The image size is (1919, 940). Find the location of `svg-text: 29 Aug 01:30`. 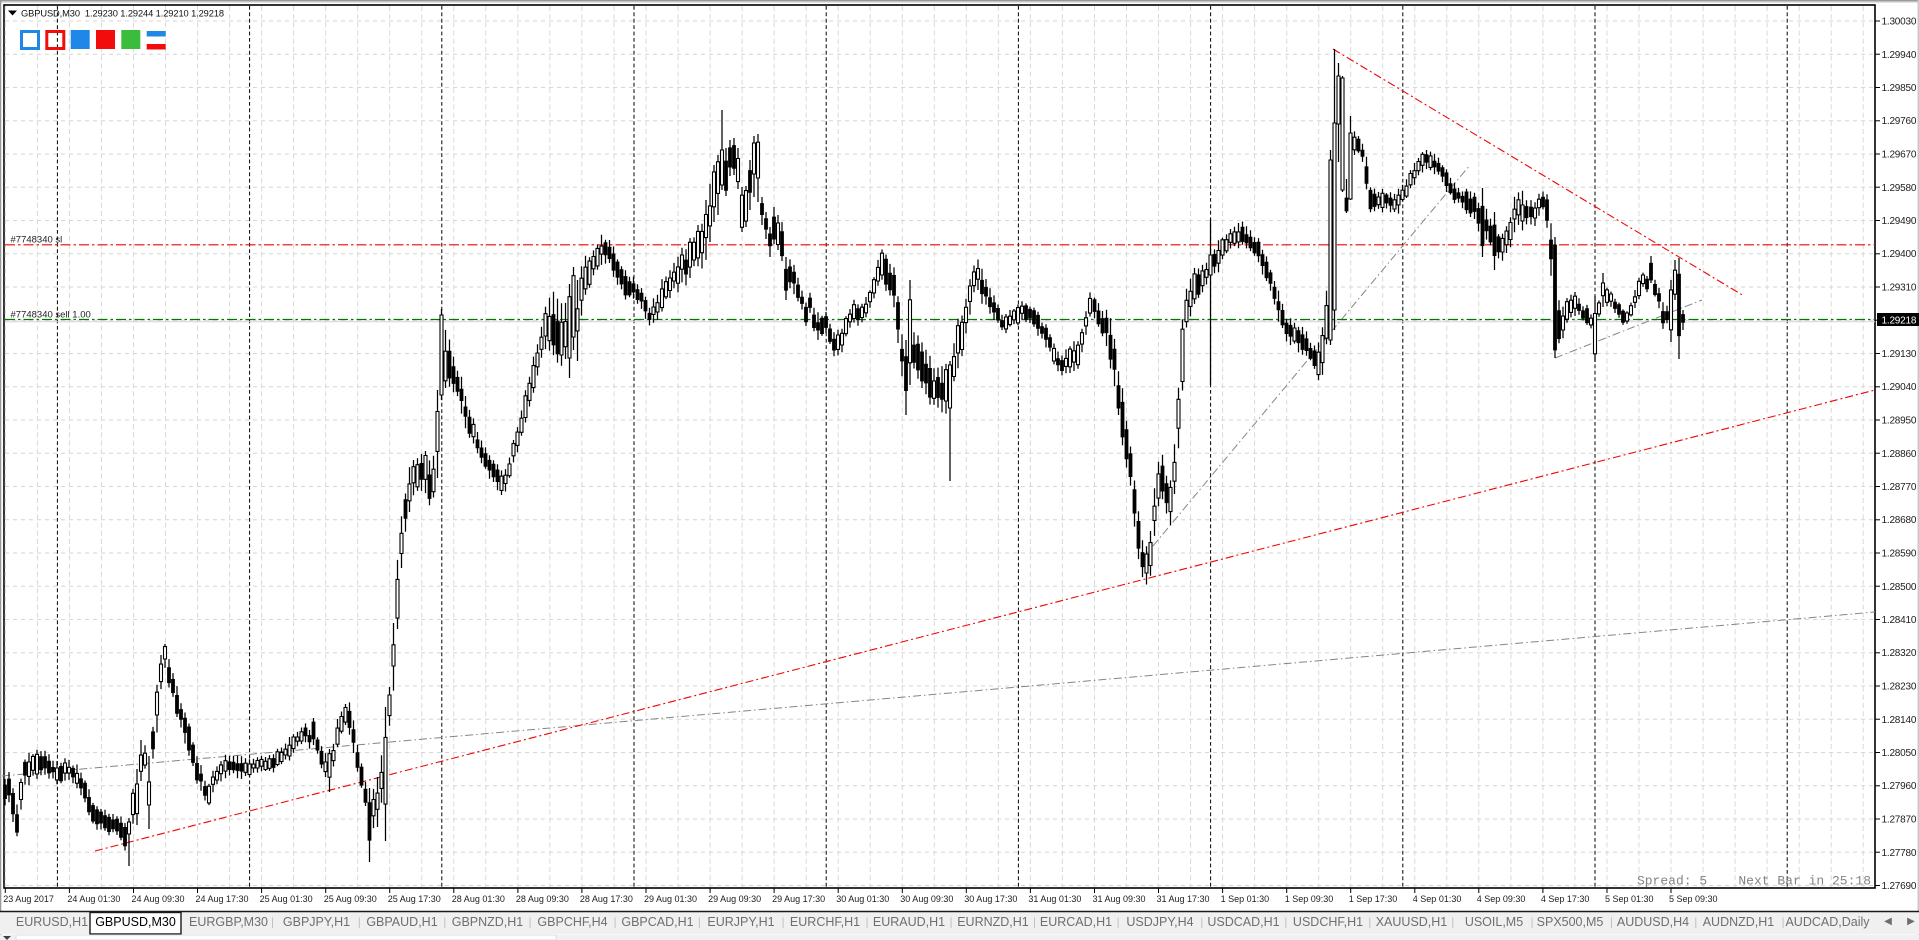

svg-text: 29 Aug 01:30 is located at coordinates (670, 899).